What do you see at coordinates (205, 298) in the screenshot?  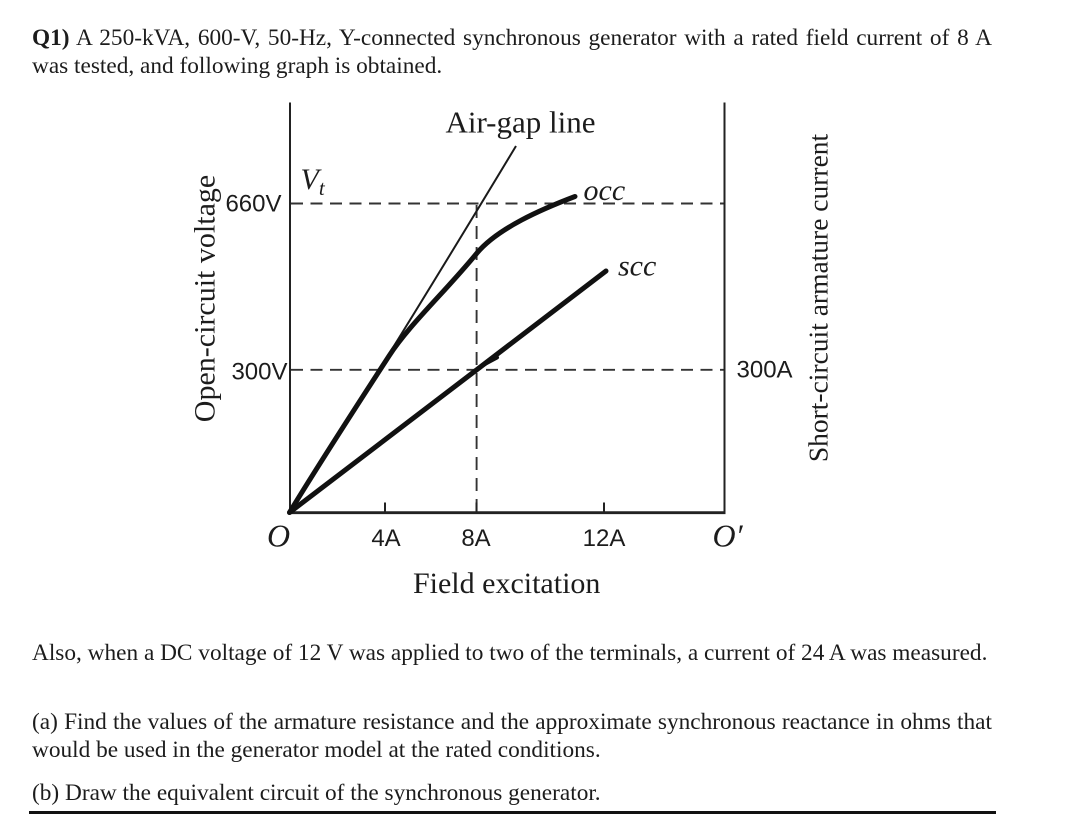 I see `svg-text: Open-circuit voltage` at bounding box center [205, 298].